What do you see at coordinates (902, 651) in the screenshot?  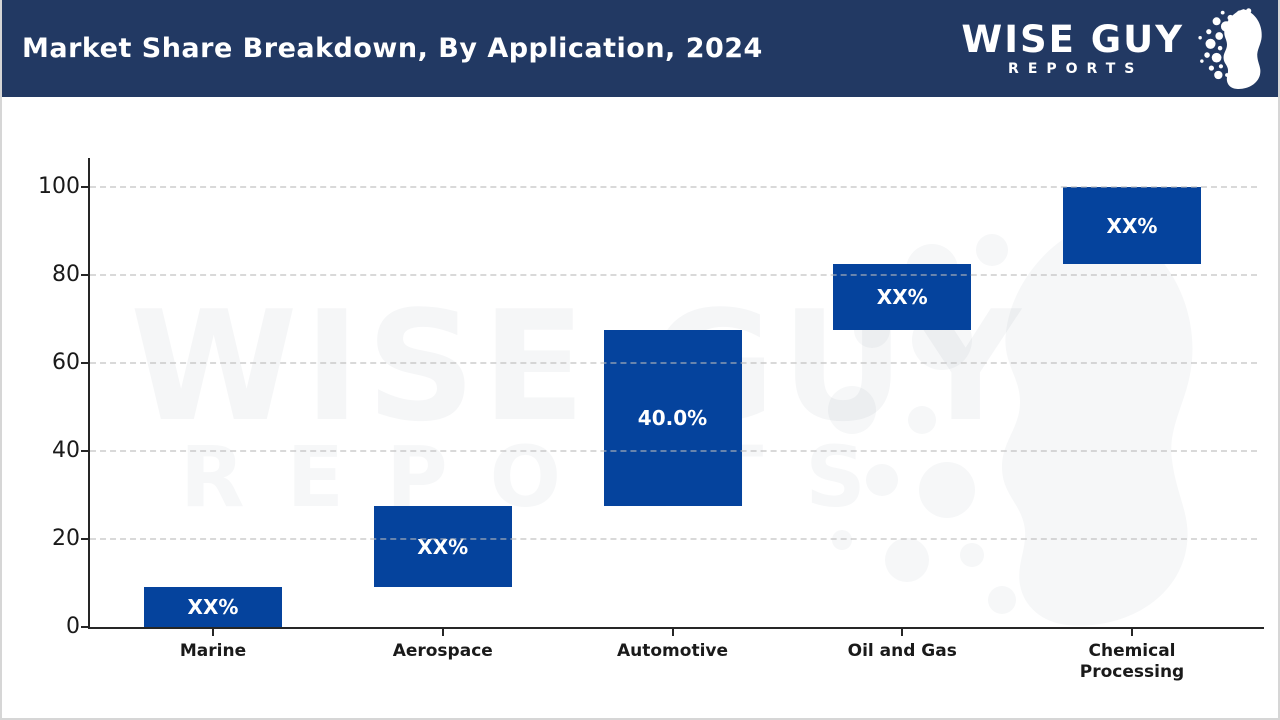 I see `category-label-oil-and-gas: Oil and Gas` at bounding box center [902, 651].